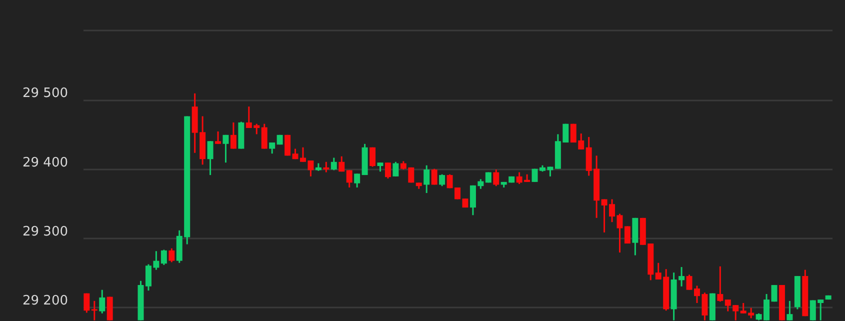 The image size is (845, 321). What do you see at coordinates (45, 232) in the screenshot?
I see `y-tick-label: 29 300` at bounding box center [45, 232].